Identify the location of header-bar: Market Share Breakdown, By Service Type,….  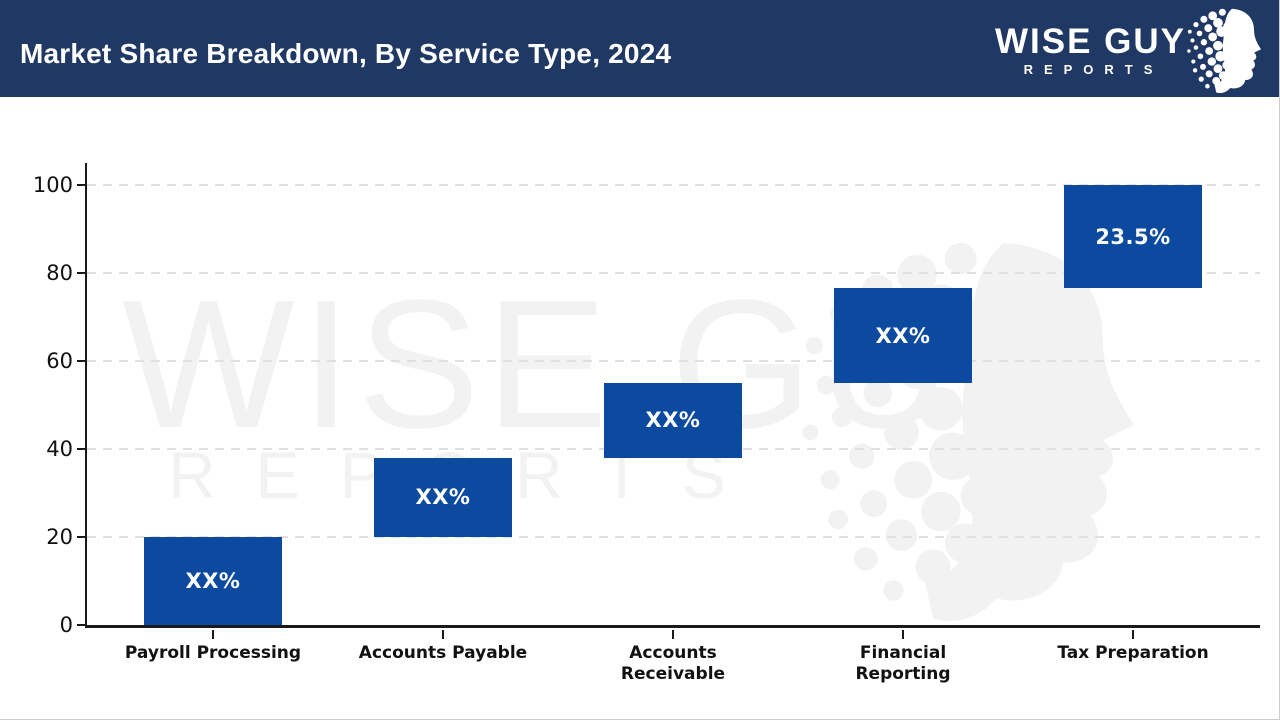
(639, 48).